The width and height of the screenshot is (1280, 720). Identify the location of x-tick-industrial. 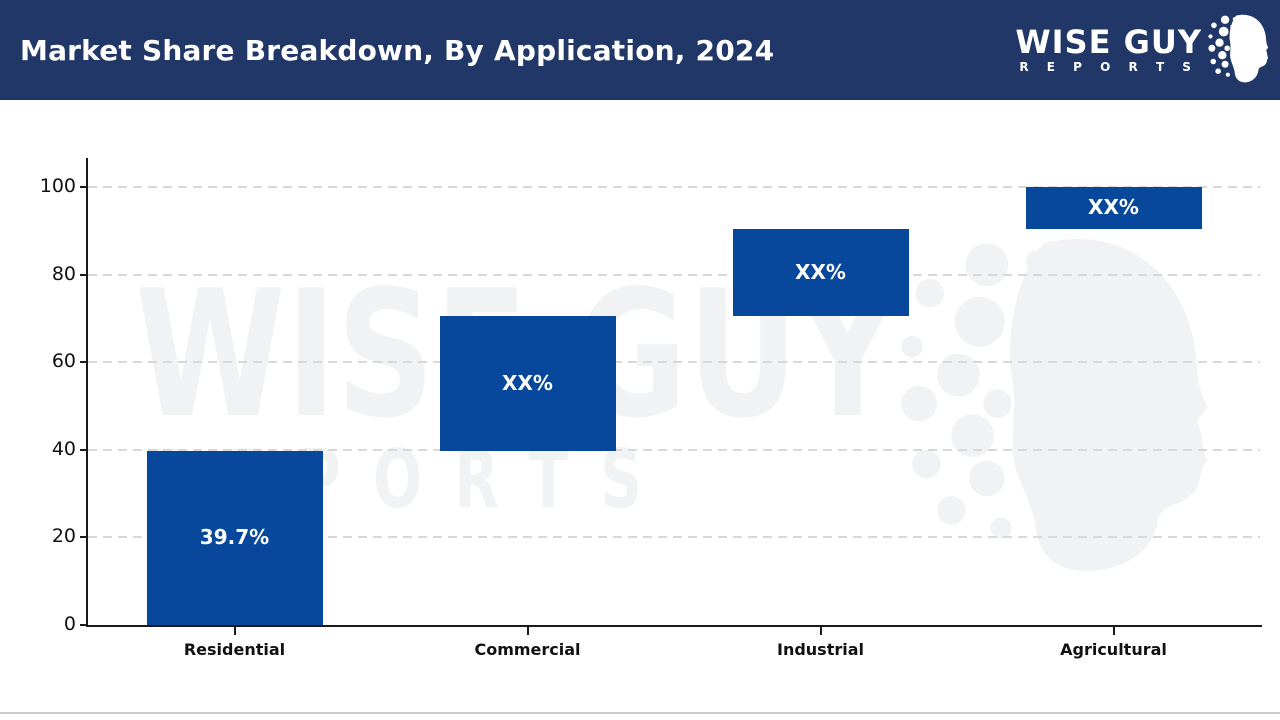
(820, 631).